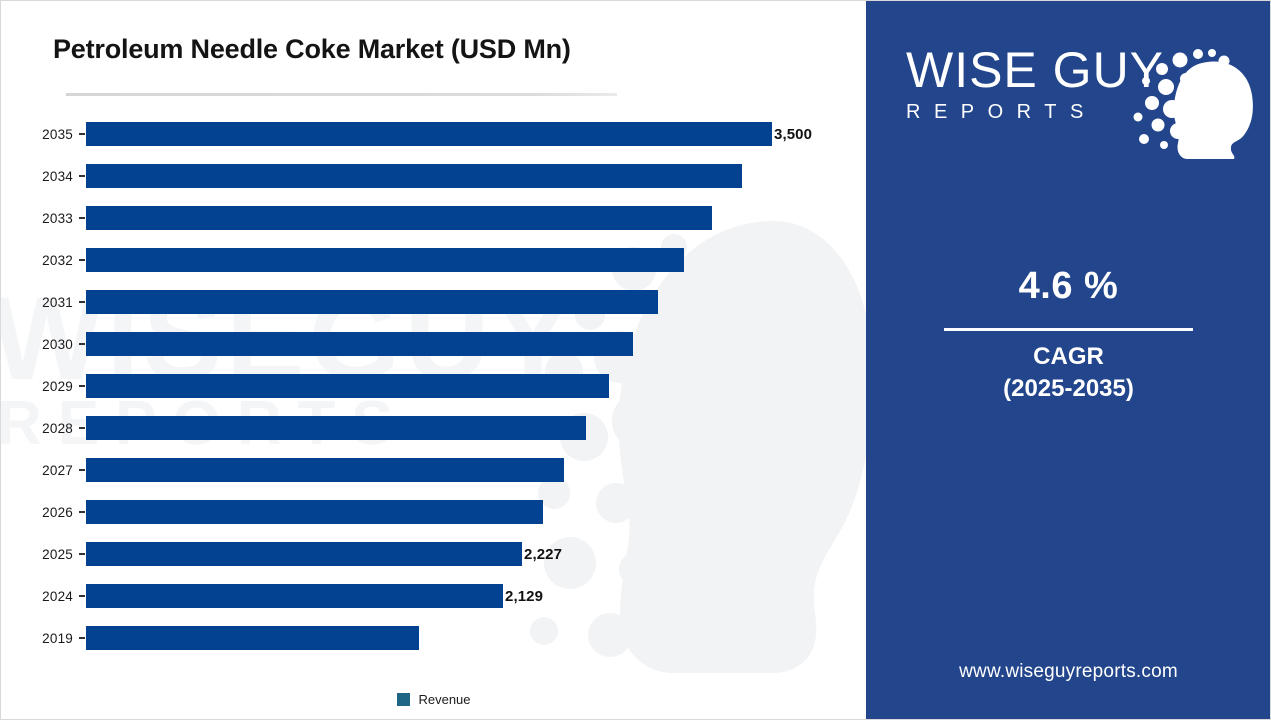  I want to click on chart-legend: Revenue, so click(433, 699).